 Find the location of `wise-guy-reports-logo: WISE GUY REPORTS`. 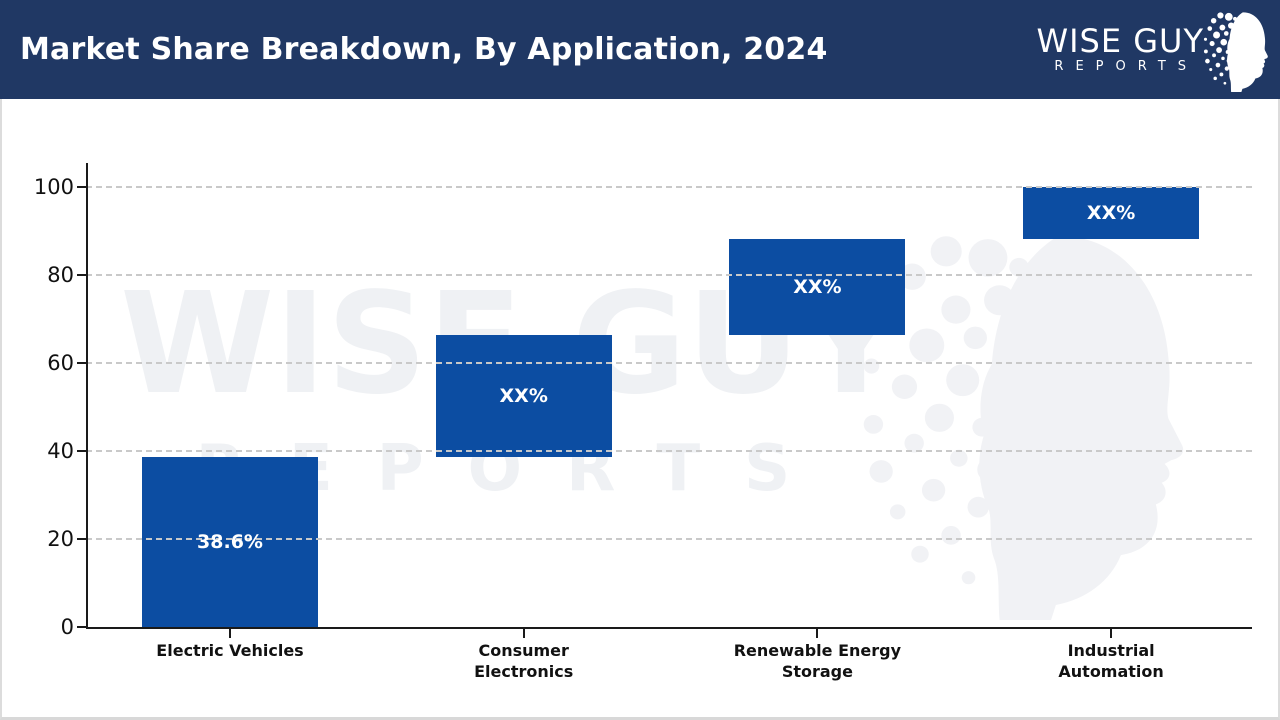

wise-guy-reports-logo: WISE GUY REPORTS is located at coordinates (1142, 51).